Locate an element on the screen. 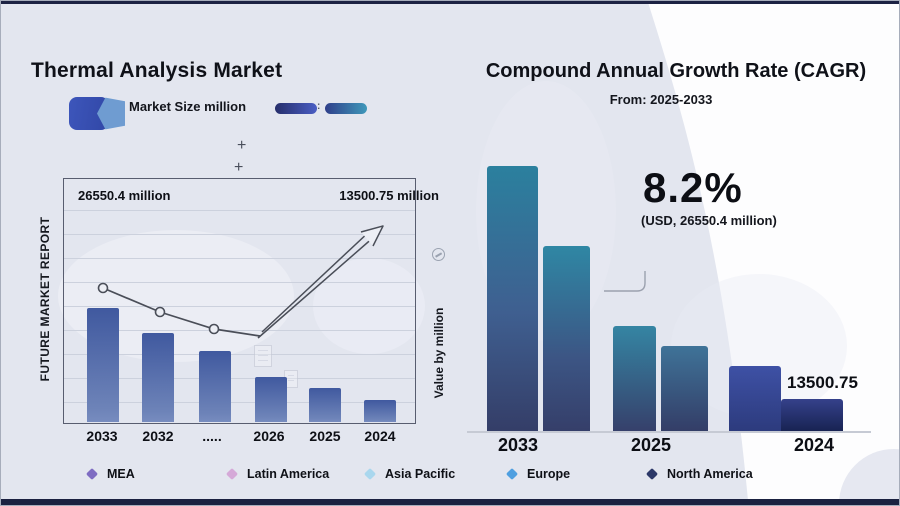 Image resolution: width=900 pixels, height=506 pixels. legend-item-north-america: North America is located at coordinates (699, 474).